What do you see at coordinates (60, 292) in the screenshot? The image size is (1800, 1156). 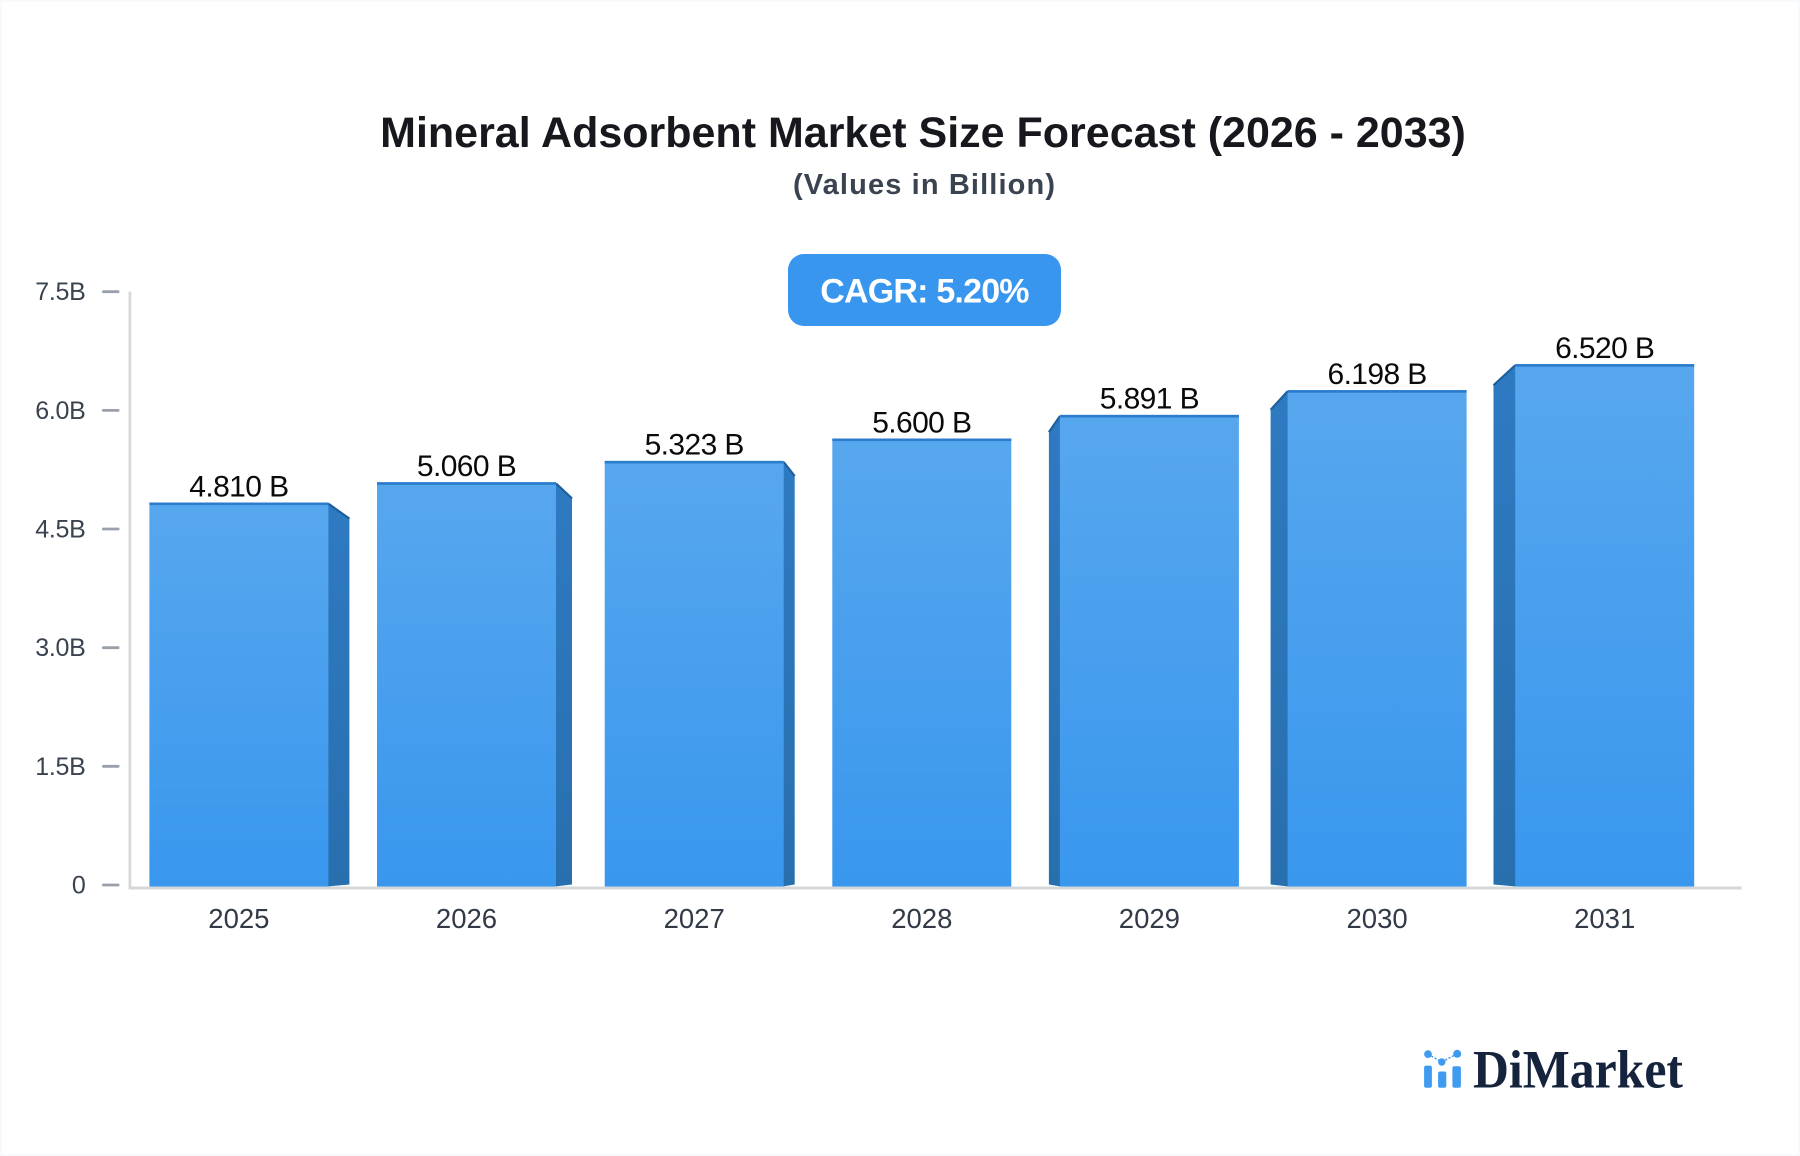 I see `svg-text: 7.5B` at bounding box center [60, 292].